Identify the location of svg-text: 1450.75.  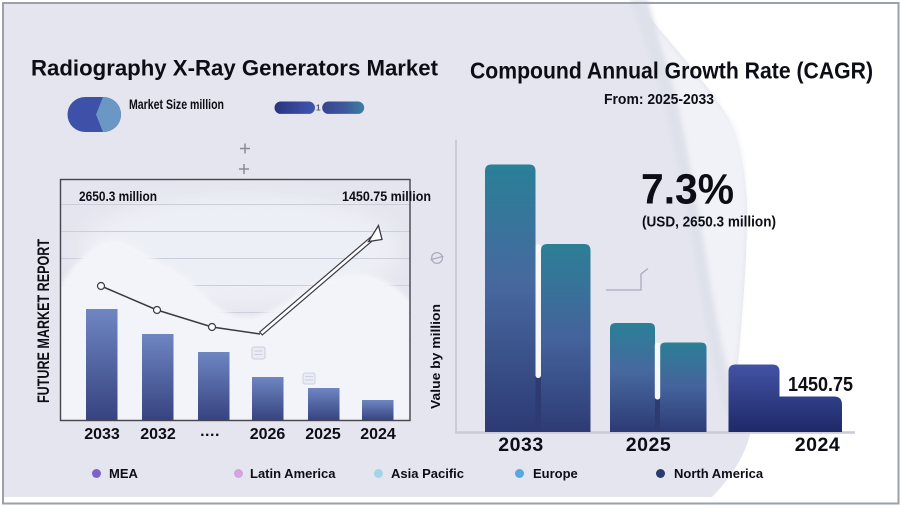
(820, 385).